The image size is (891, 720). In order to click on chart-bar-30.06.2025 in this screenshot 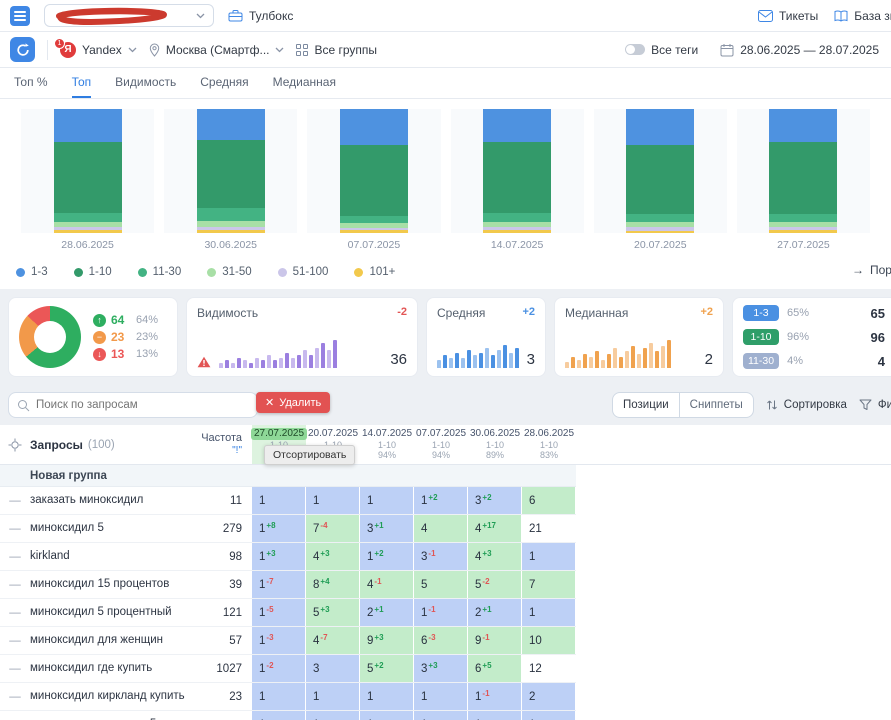, I will do `click(231, 171)`.